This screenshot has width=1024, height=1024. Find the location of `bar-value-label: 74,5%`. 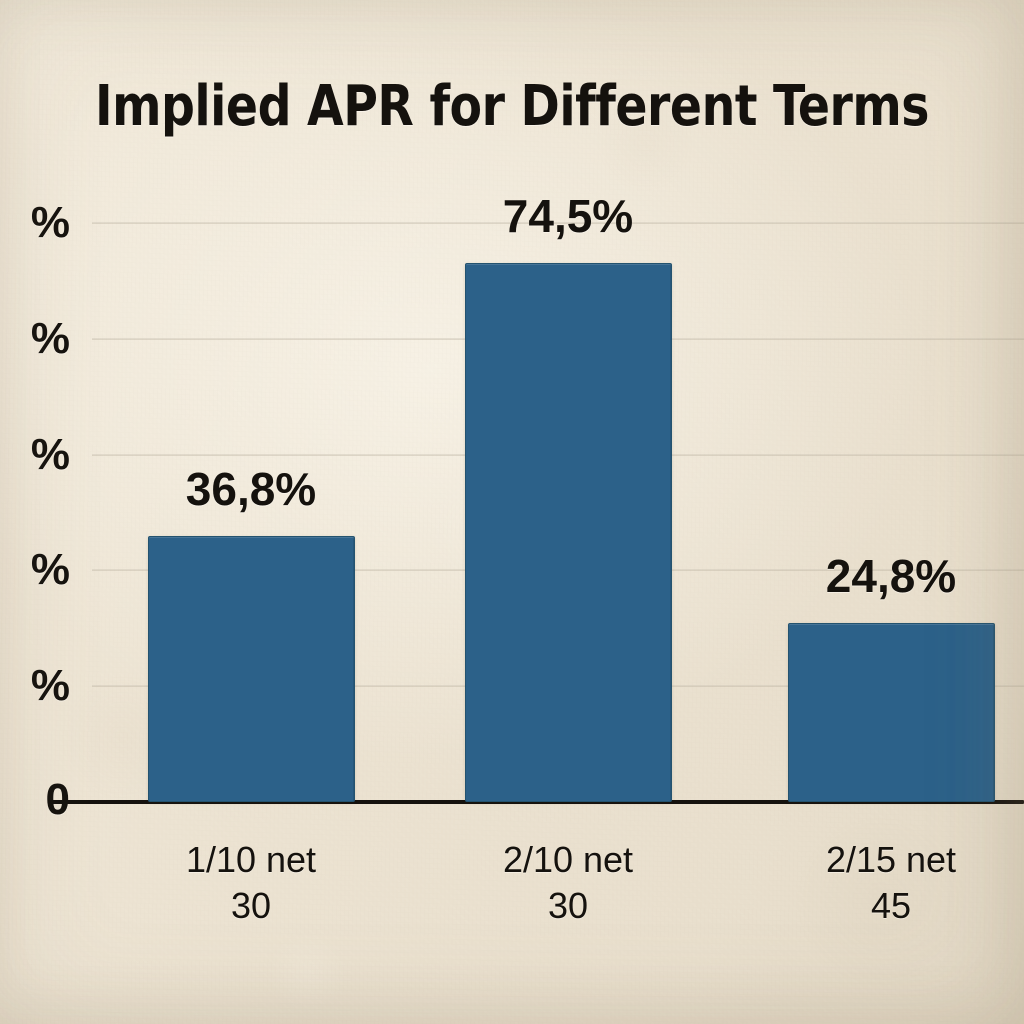

bar-value-label: 74,5% is located at coordinates (568, 215).